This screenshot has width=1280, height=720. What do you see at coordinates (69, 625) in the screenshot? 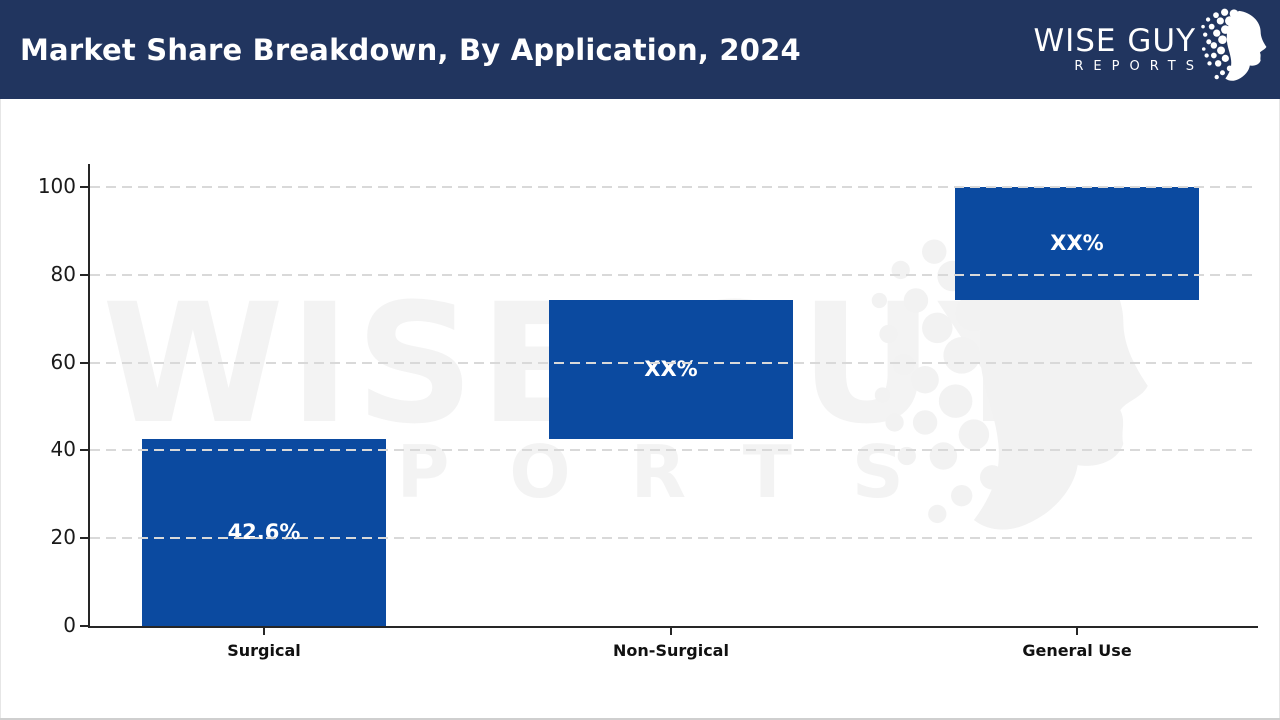
I see `y-tick-label-0: 0` at bounding box center [69, 625].